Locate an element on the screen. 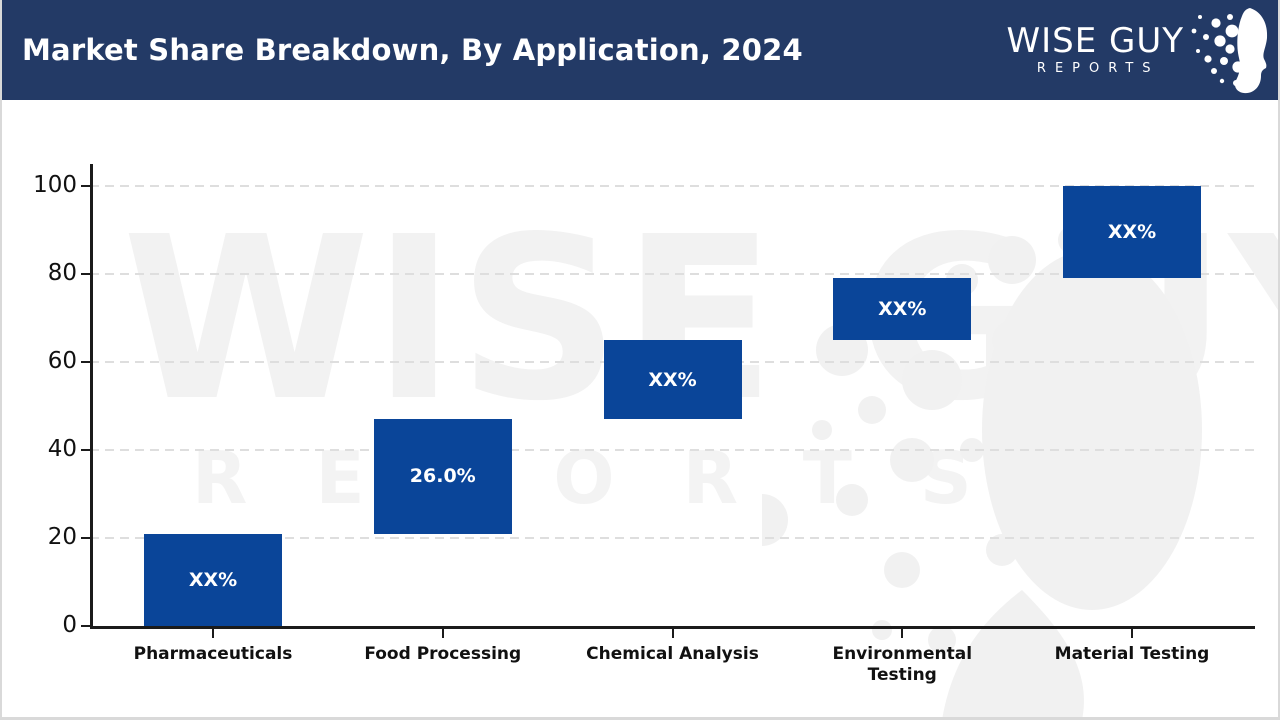 The image size is (1280, 720). bar-environmental-testing: XX% is located at coordinates (902, 309).